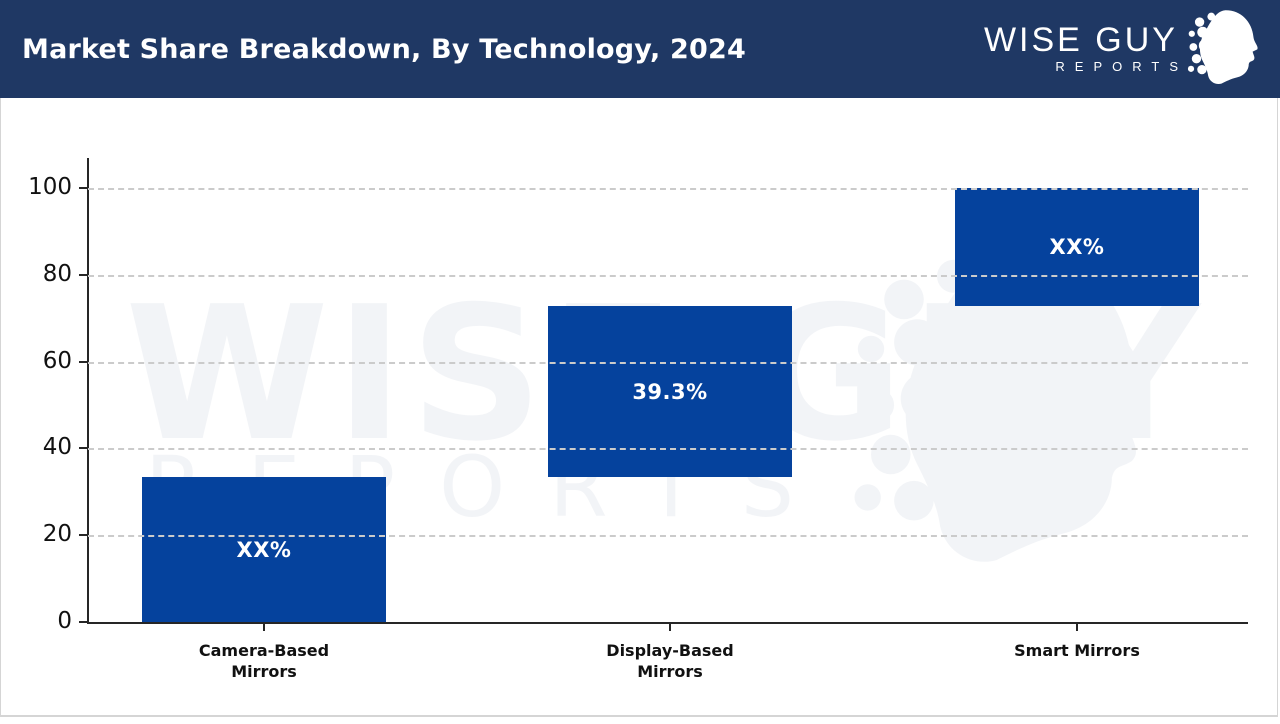 The height and width of the screenshot is (724, 1280). What do you see at coordinates (1077, 650) in the screenshot?
I see `x-category-label-3: Smart Mirrors` at bounding box center [1077, 650].